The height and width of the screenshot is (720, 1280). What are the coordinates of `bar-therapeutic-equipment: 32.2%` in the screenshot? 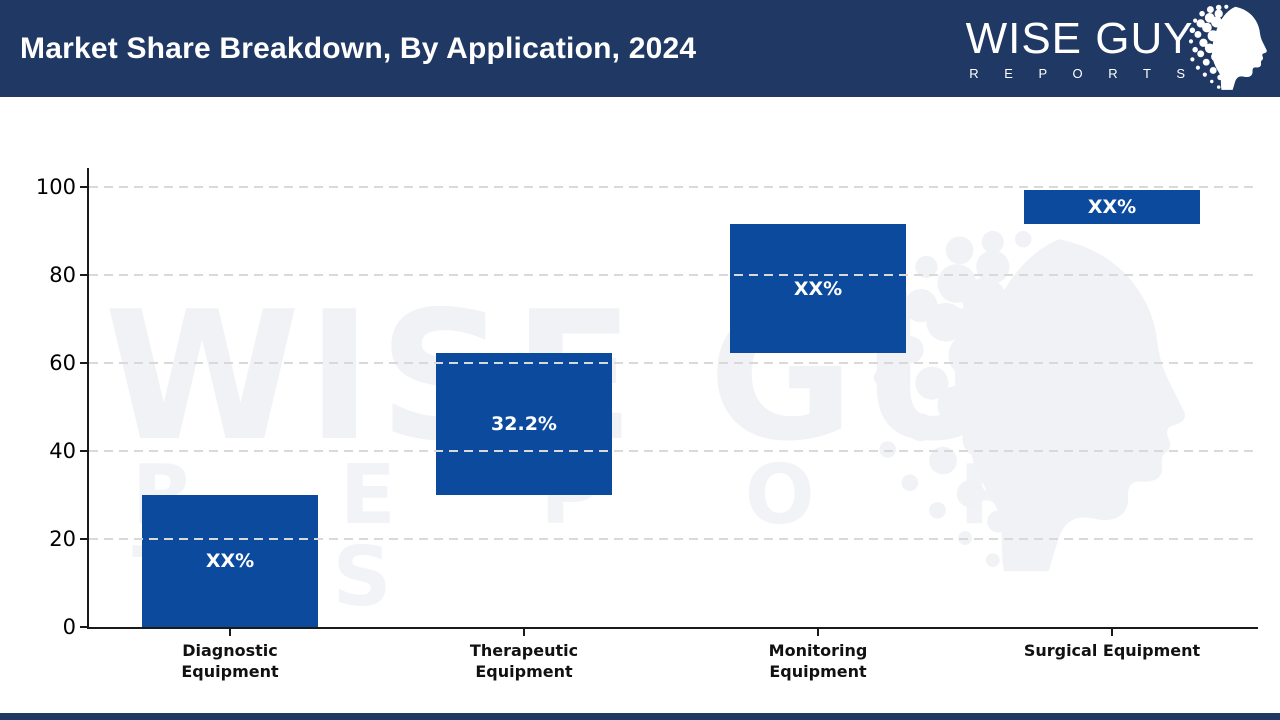 It's located at (524, 424).